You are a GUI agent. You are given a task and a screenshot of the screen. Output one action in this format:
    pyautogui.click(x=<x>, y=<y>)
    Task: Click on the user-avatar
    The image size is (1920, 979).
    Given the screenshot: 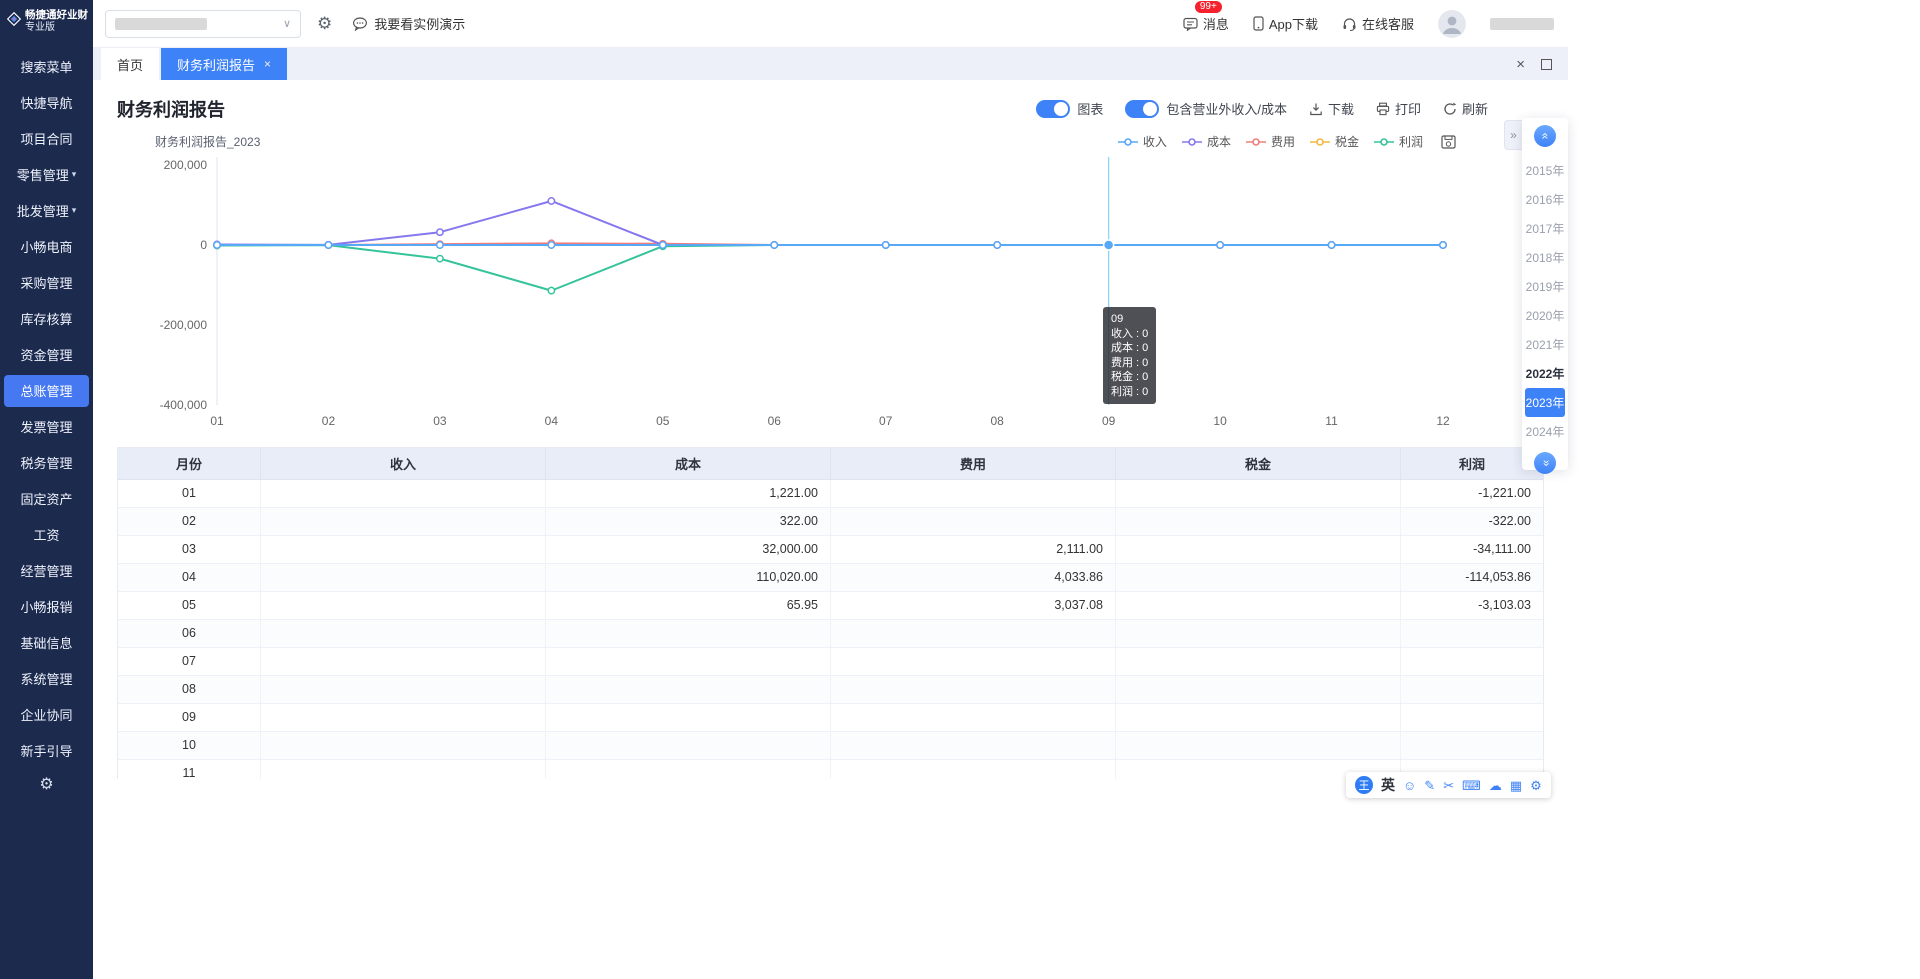 What is the action you would take?
    pyautogui.click(x=1452, y=23)
    